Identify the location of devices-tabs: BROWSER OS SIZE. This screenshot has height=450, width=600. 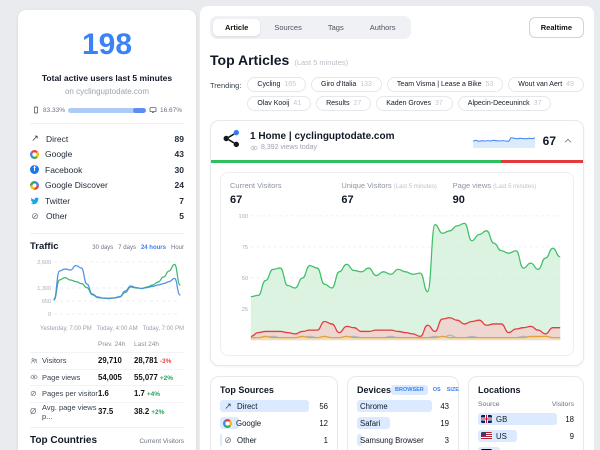
(425, 390).